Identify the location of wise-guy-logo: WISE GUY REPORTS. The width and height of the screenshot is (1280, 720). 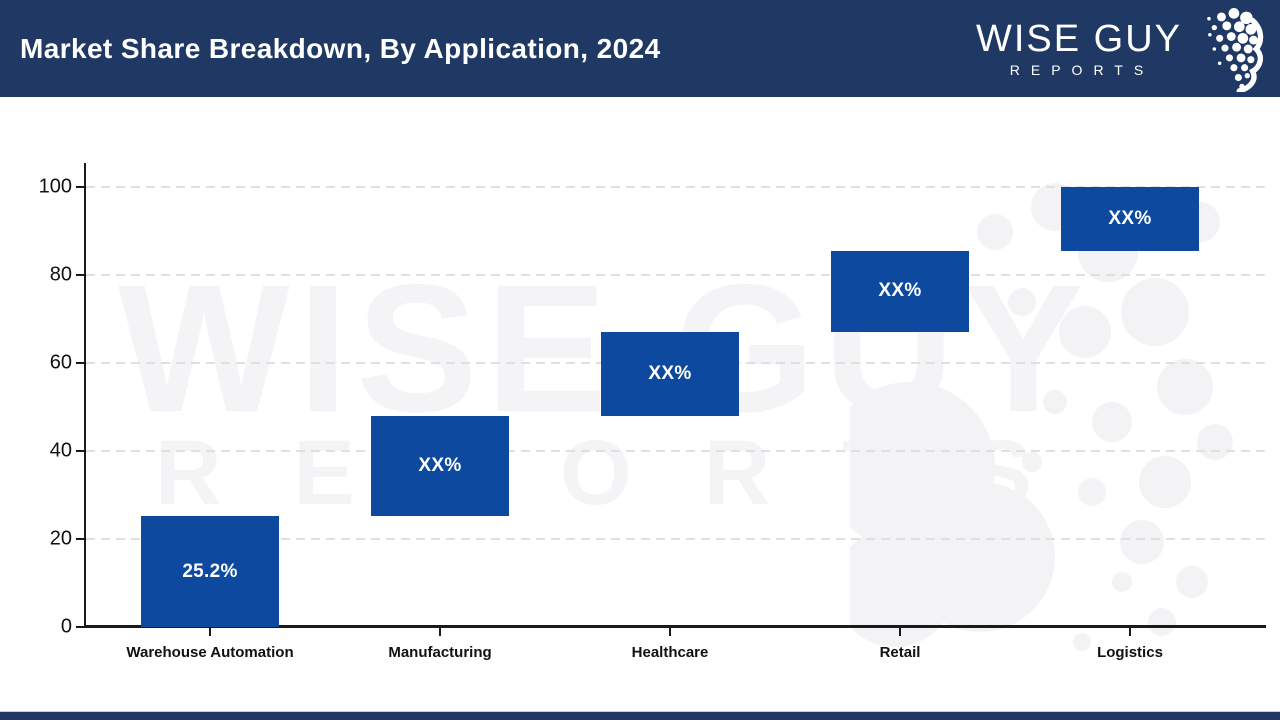
(1128, 49).